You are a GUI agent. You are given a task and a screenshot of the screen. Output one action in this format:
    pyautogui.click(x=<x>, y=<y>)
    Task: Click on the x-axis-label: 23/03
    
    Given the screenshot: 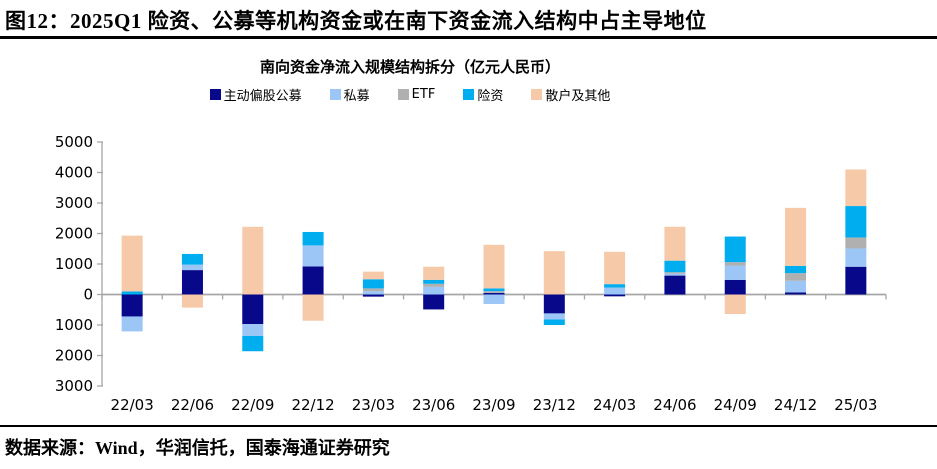 What is the action you would take?
    pyautogui.click(x=373, y=405)
    